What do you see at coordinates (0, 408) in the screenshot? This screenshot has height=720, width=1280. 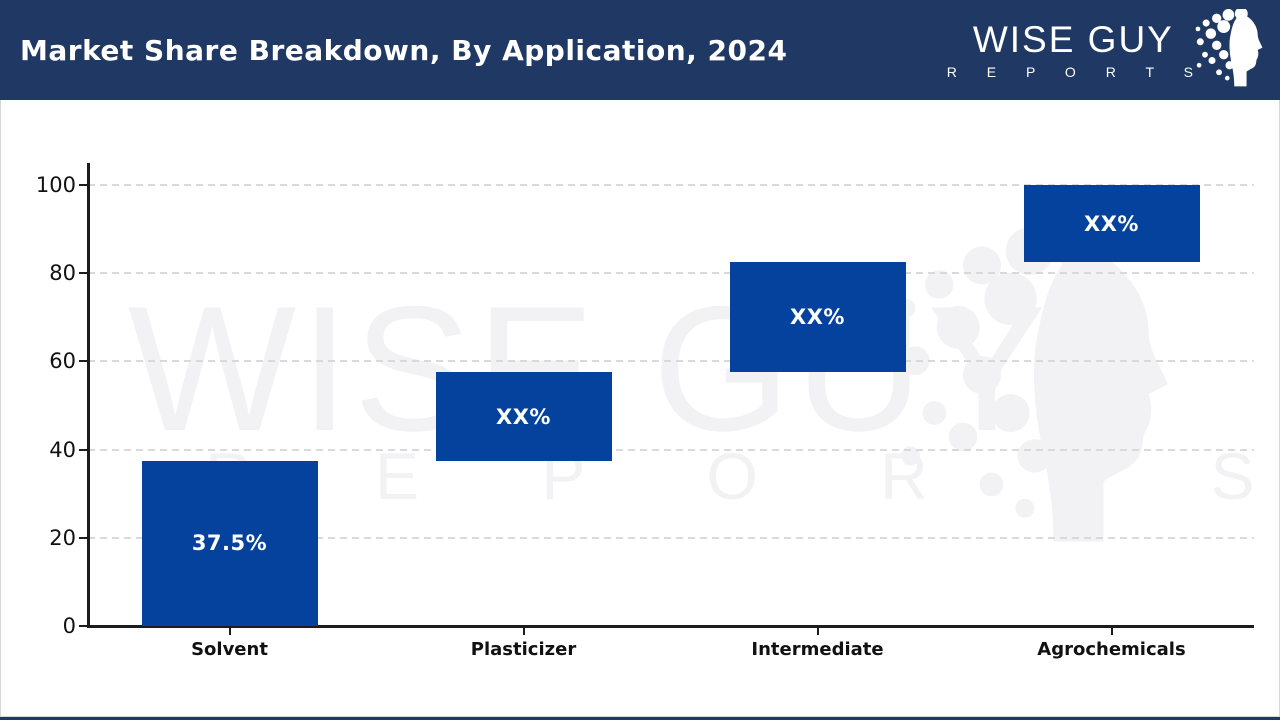 I see `frame-border-left` at bounding box center [0, 408].